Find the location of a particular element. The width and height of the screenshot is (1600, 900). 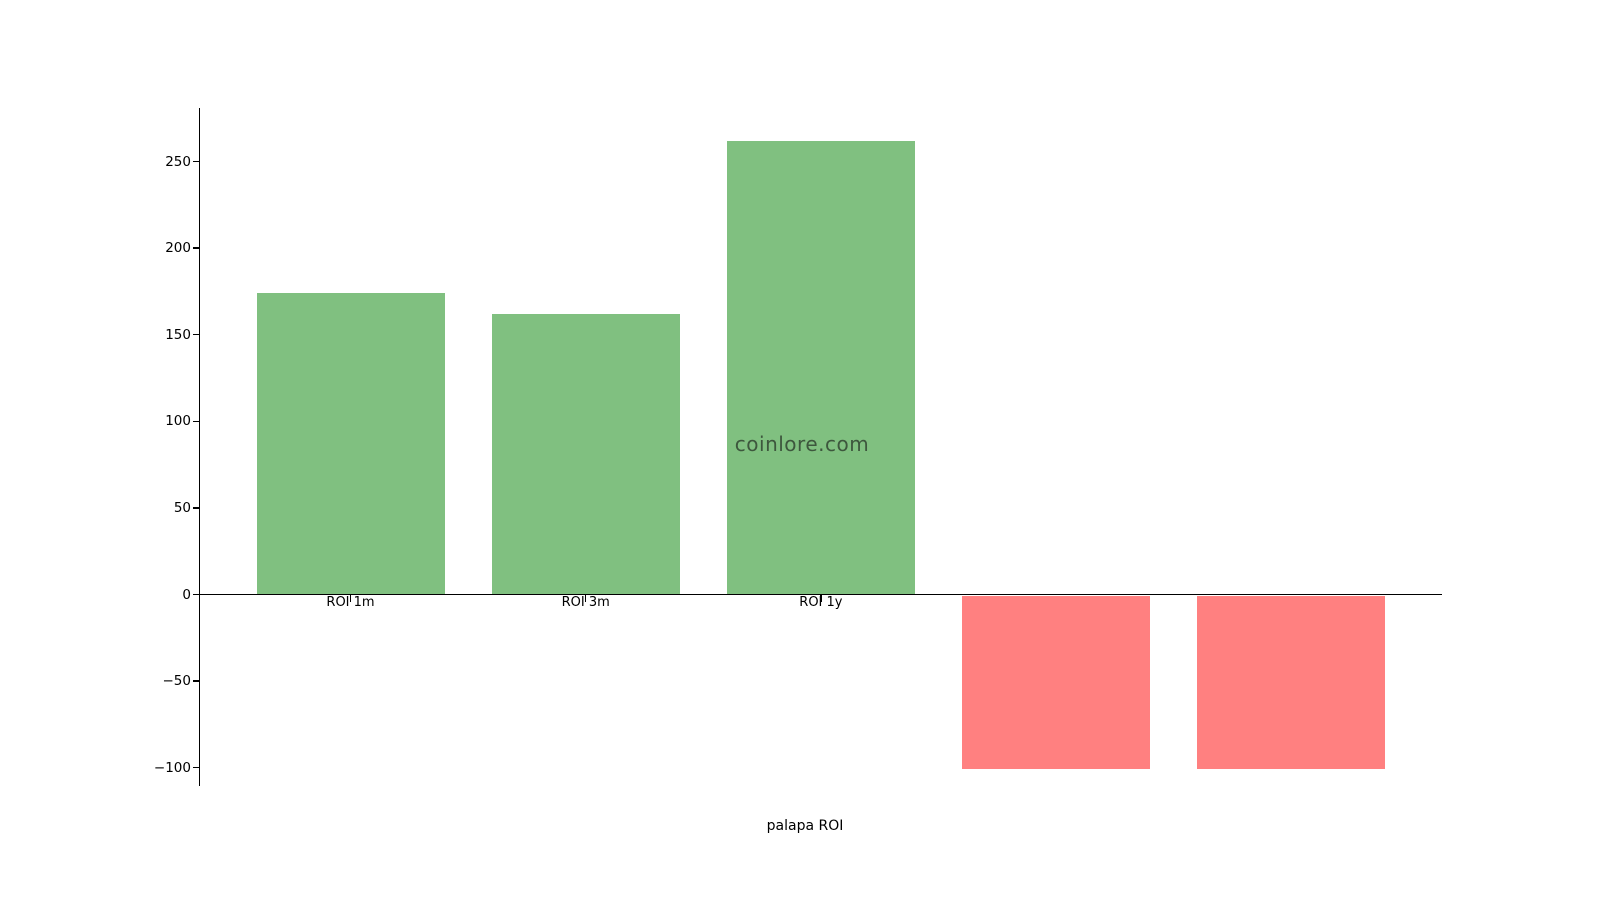

x-tick-label: ROI 1y is located at coordinates (821, 602).